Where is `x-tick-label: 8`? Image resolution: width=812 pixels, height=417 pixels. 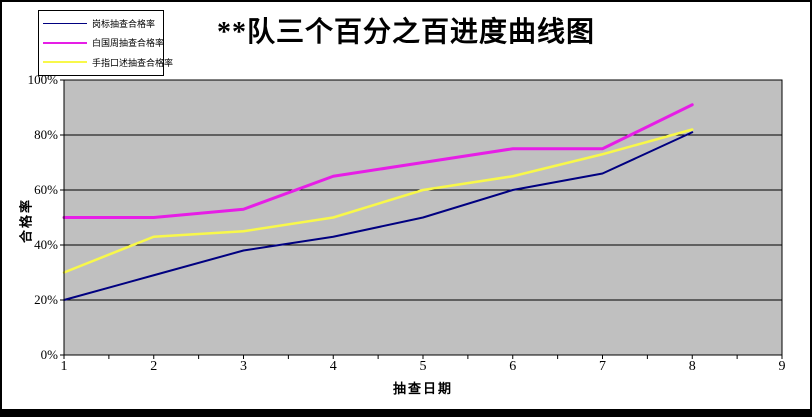
x-tick-label: 8 is located at coordinates (692, 366).